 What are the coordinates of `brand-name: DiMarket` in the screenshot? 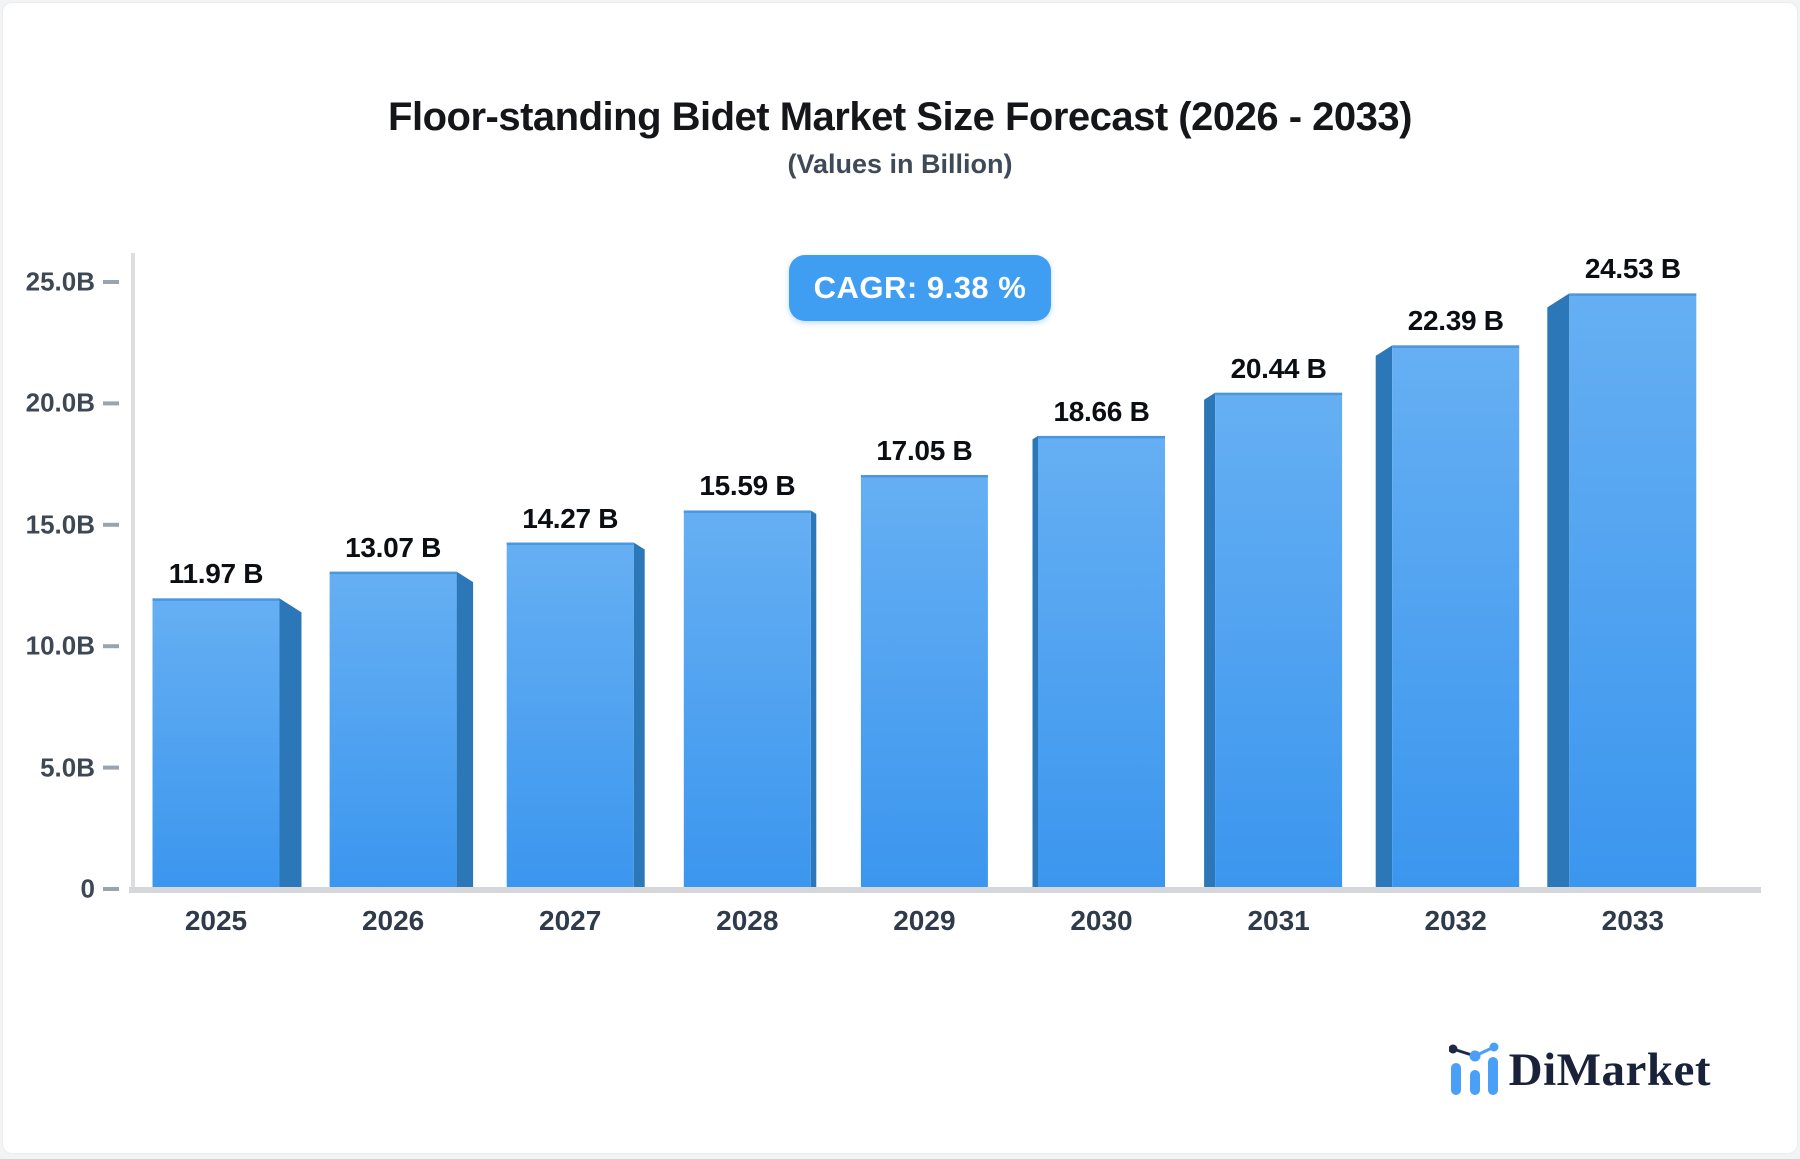 It's located at (1609, 1069).